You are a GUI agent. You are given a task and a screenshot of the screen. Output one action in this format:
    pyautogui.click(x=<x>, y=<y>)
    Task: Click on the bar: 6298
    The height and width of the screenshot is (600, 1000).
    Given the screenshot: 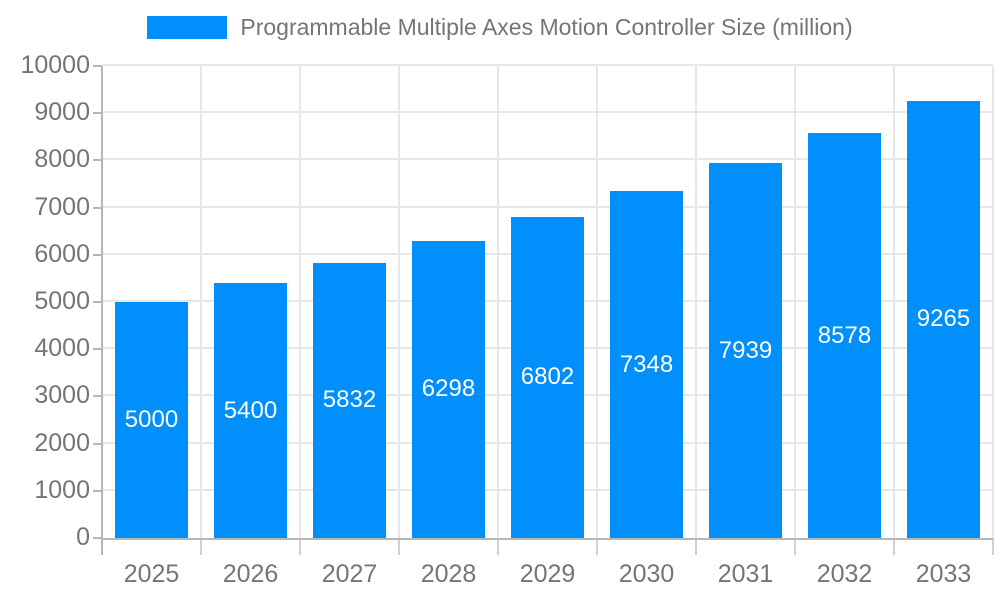 What is the action you would take?
    pyautogui.click(x=448, y=389)
    